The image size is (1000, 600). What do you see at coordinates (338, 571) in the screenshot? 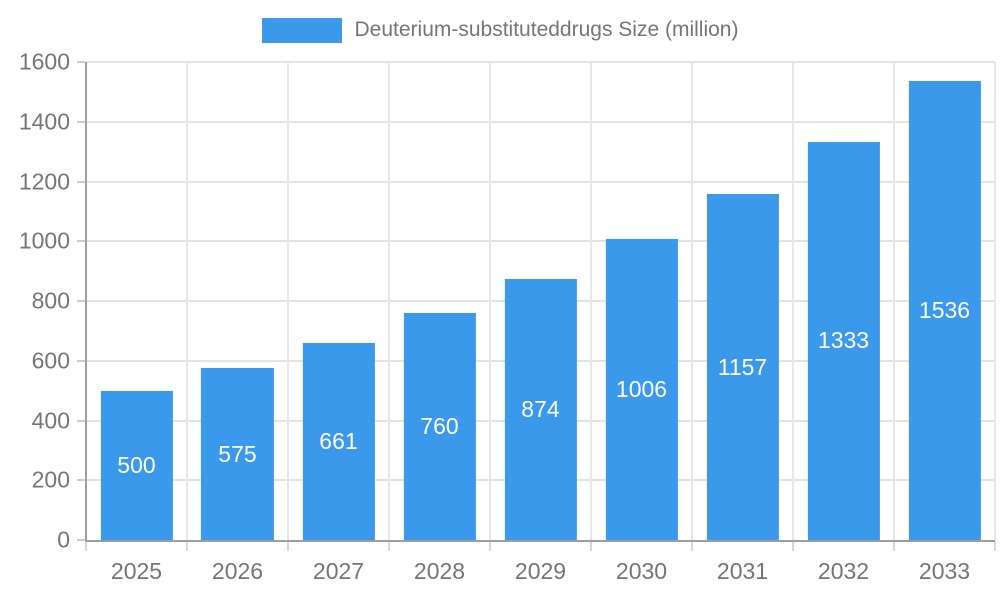
I see `x-axis-tick-label: 2027` at bounding box center [338, 571].